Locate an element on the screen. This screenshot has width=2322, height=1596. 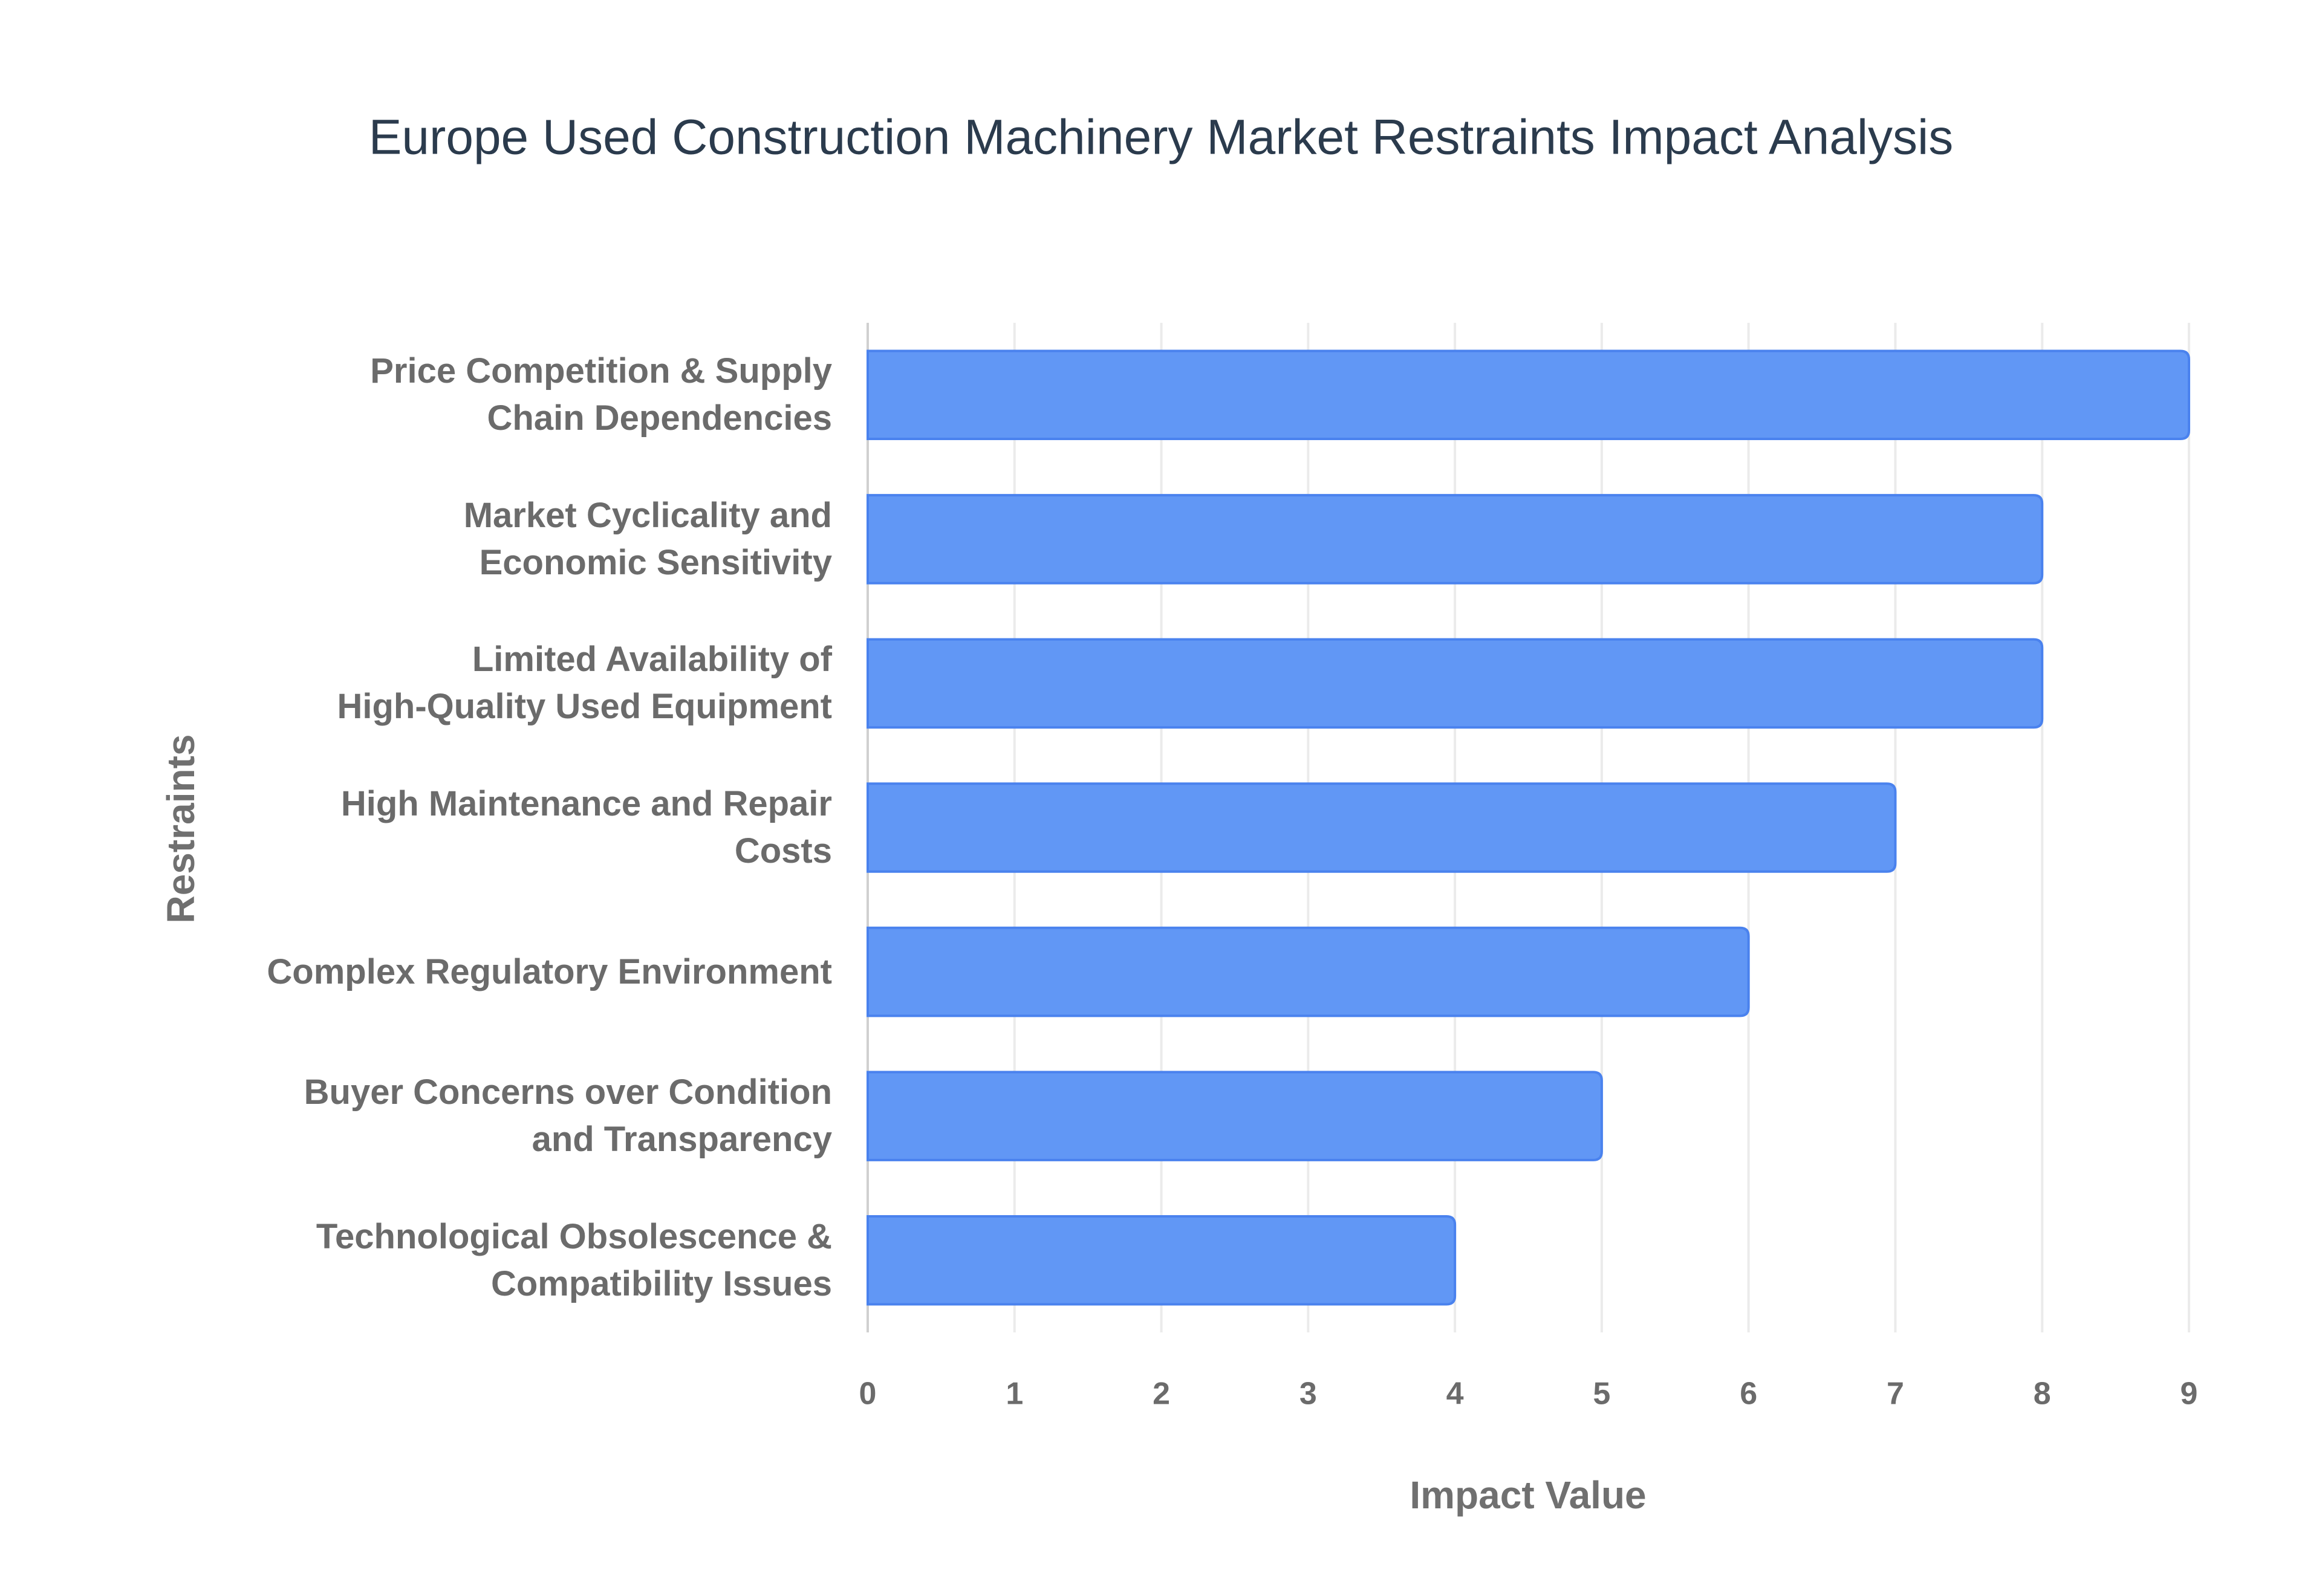
x-tick-label: 4 is located at coordinates (1455, 1394).